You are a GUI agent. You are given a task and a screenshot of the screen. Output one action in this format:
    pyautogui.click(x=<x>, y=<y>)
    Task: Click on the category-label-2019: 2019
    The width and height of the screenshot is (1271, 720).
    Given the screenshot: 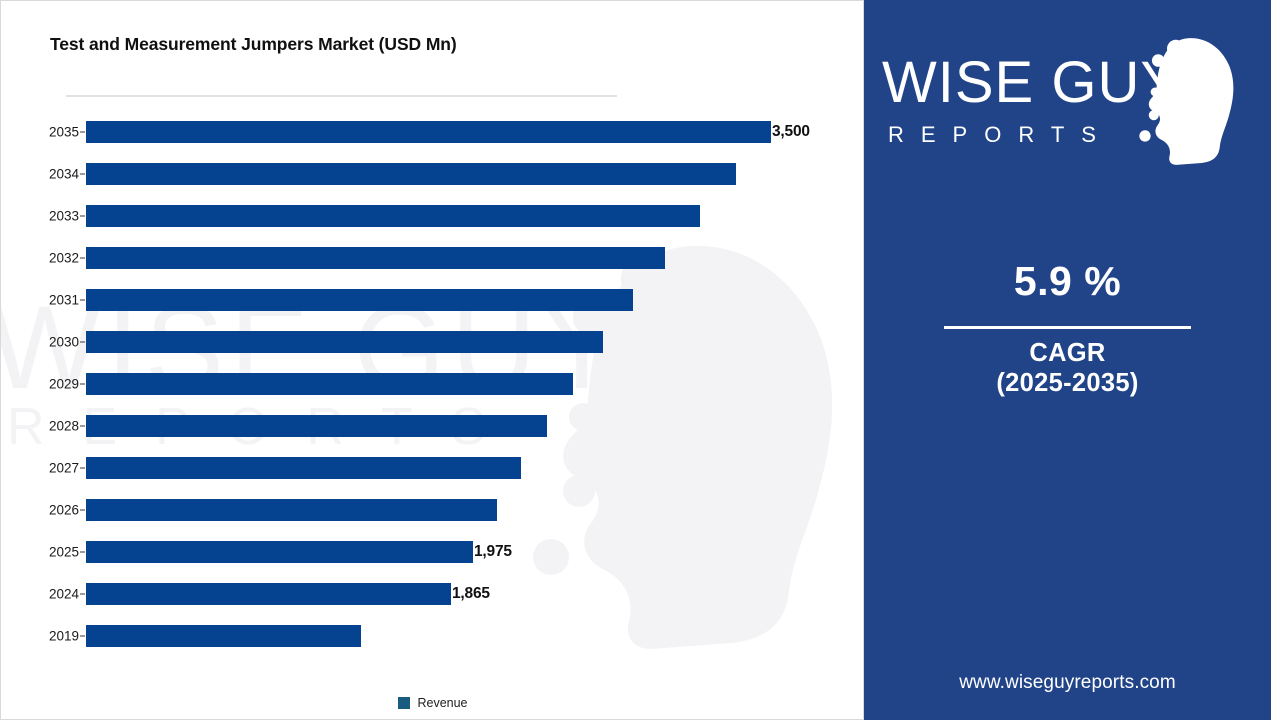 What is the action you would take?
    pyautogui.click(x=63, y=636)
    